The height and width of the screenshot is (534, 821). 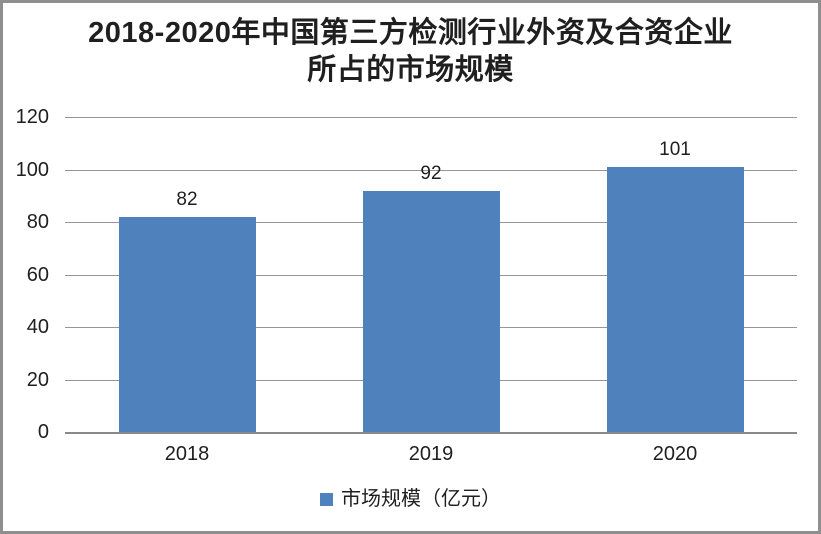 I want to click on bar-2020, so click(x=675, y=299).